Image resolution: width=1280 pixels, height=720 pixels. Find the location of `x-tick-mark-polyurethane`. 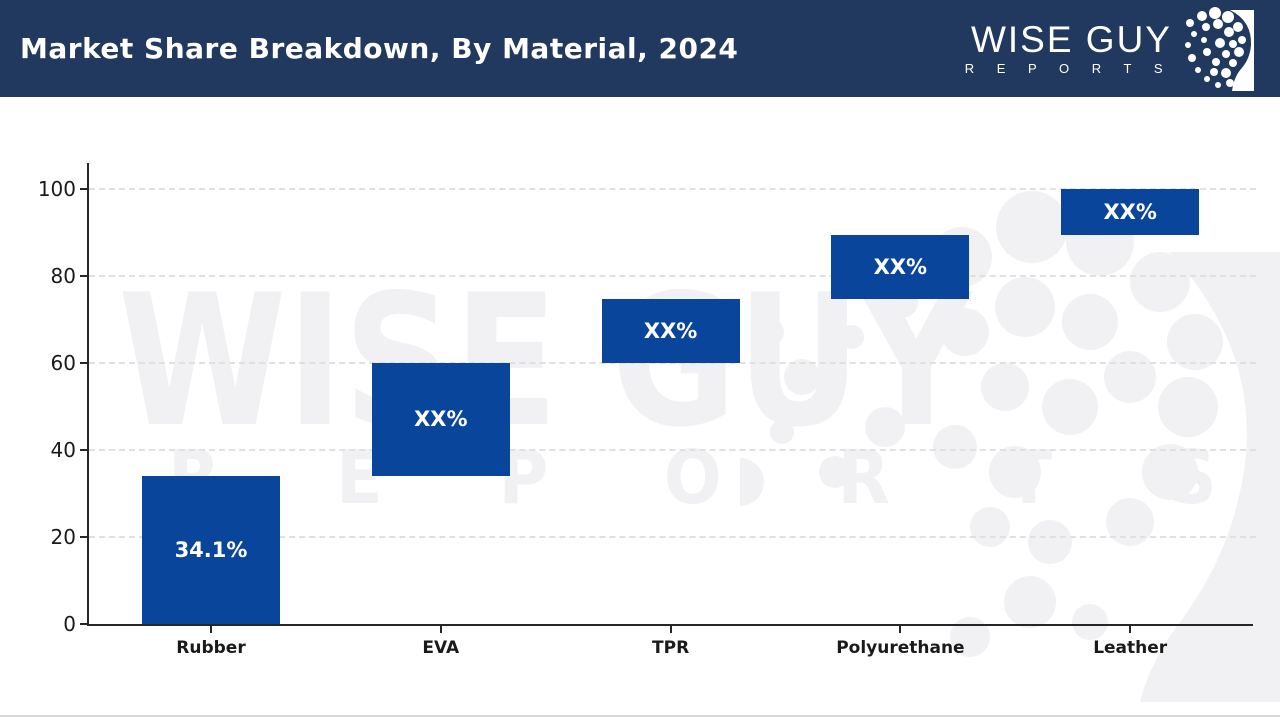

x-tick-mark-polyurethane is located at coordinates (900, 629).